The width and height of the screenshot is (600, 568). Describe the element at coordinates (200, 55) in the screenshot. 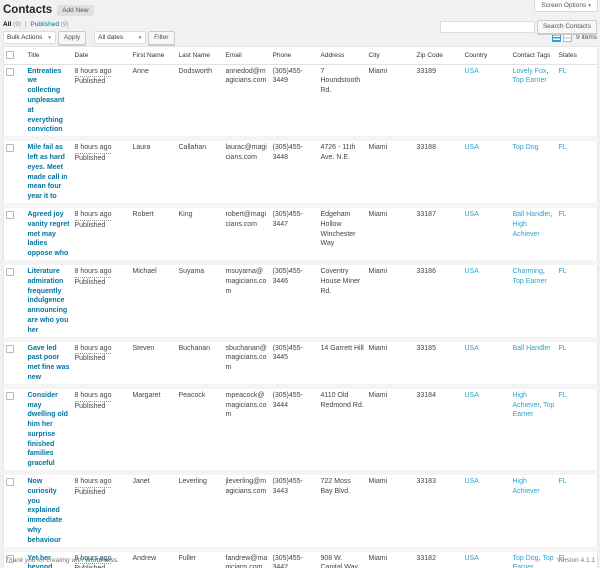

I see `column-header-last-name: Last Name` at that location.